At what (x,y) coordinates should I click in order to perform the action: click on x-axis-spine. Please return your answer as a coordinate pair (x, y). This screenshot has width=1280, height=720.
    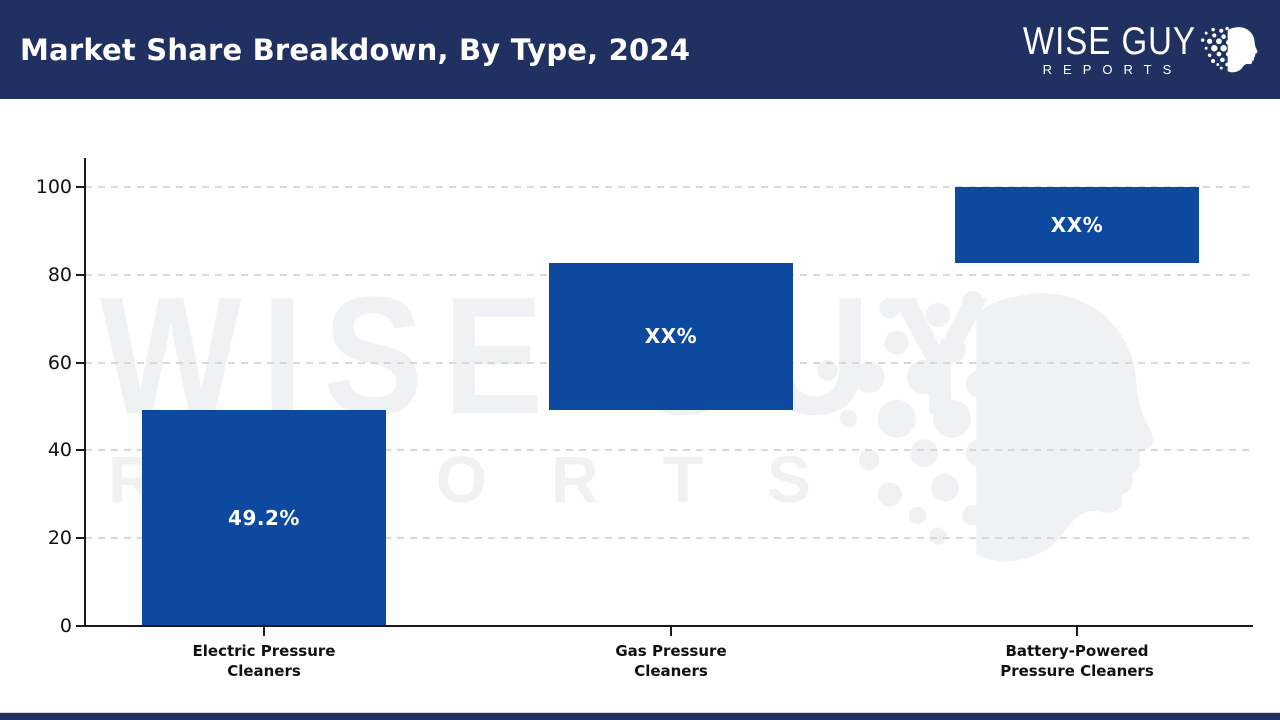
    Looking at the image, I should click on (668, 626).